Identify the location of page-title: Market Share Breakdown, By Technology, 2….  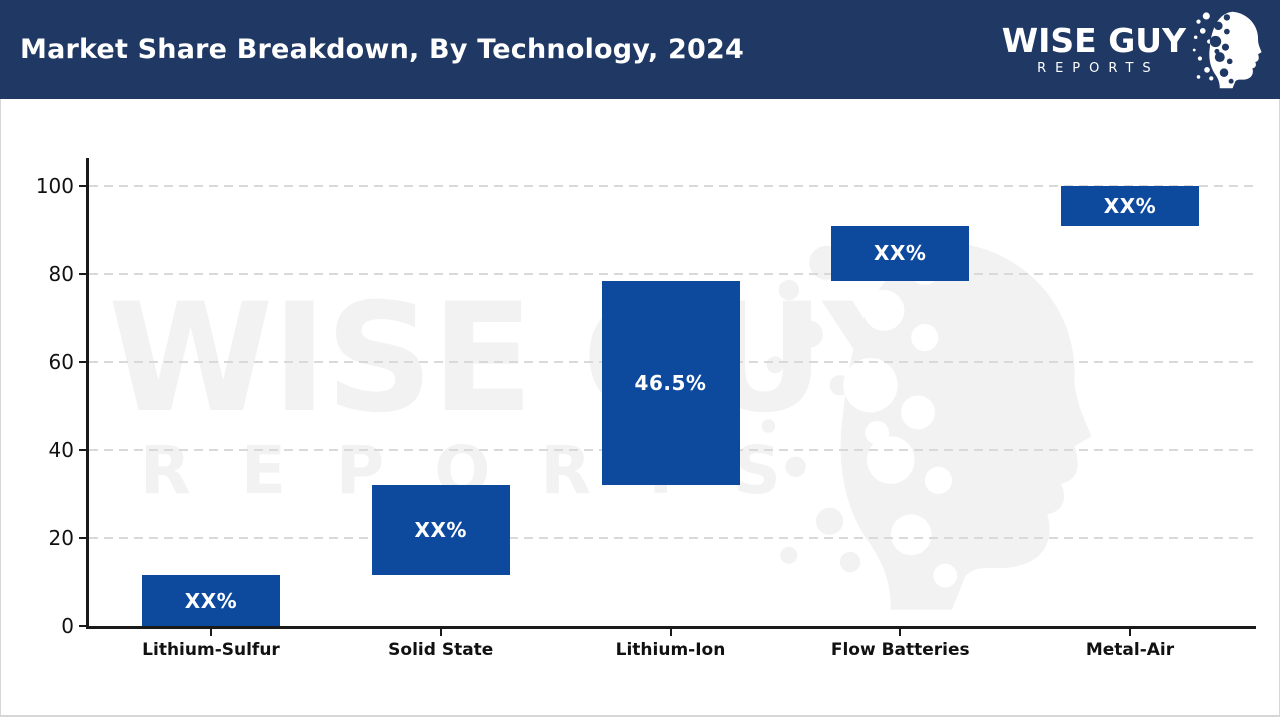
(382, 49).